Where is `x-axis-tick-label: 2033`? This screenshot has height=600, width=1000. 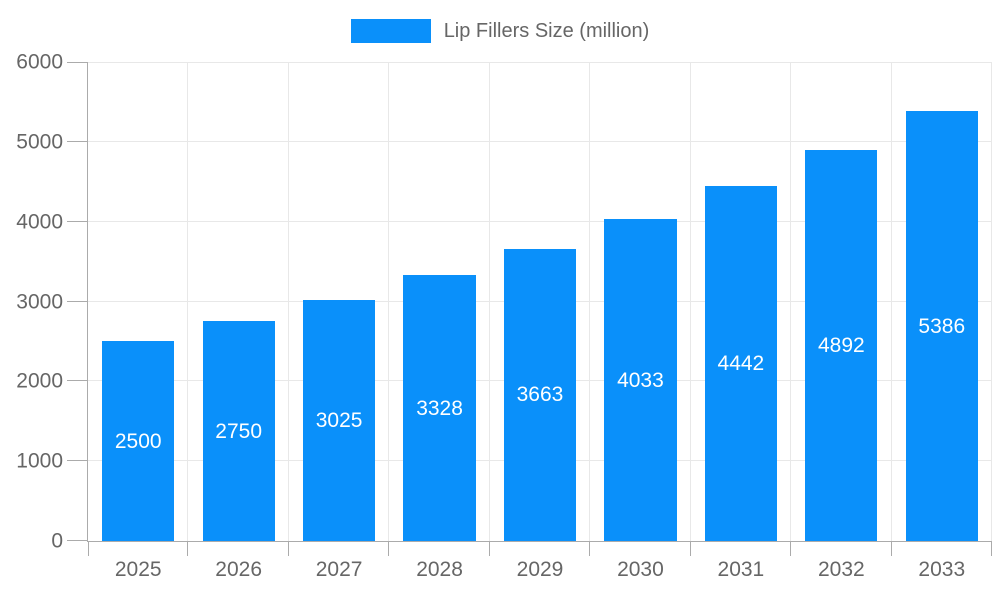
x-axis-tick-label: 2033 is located at coordinates (942, 569).